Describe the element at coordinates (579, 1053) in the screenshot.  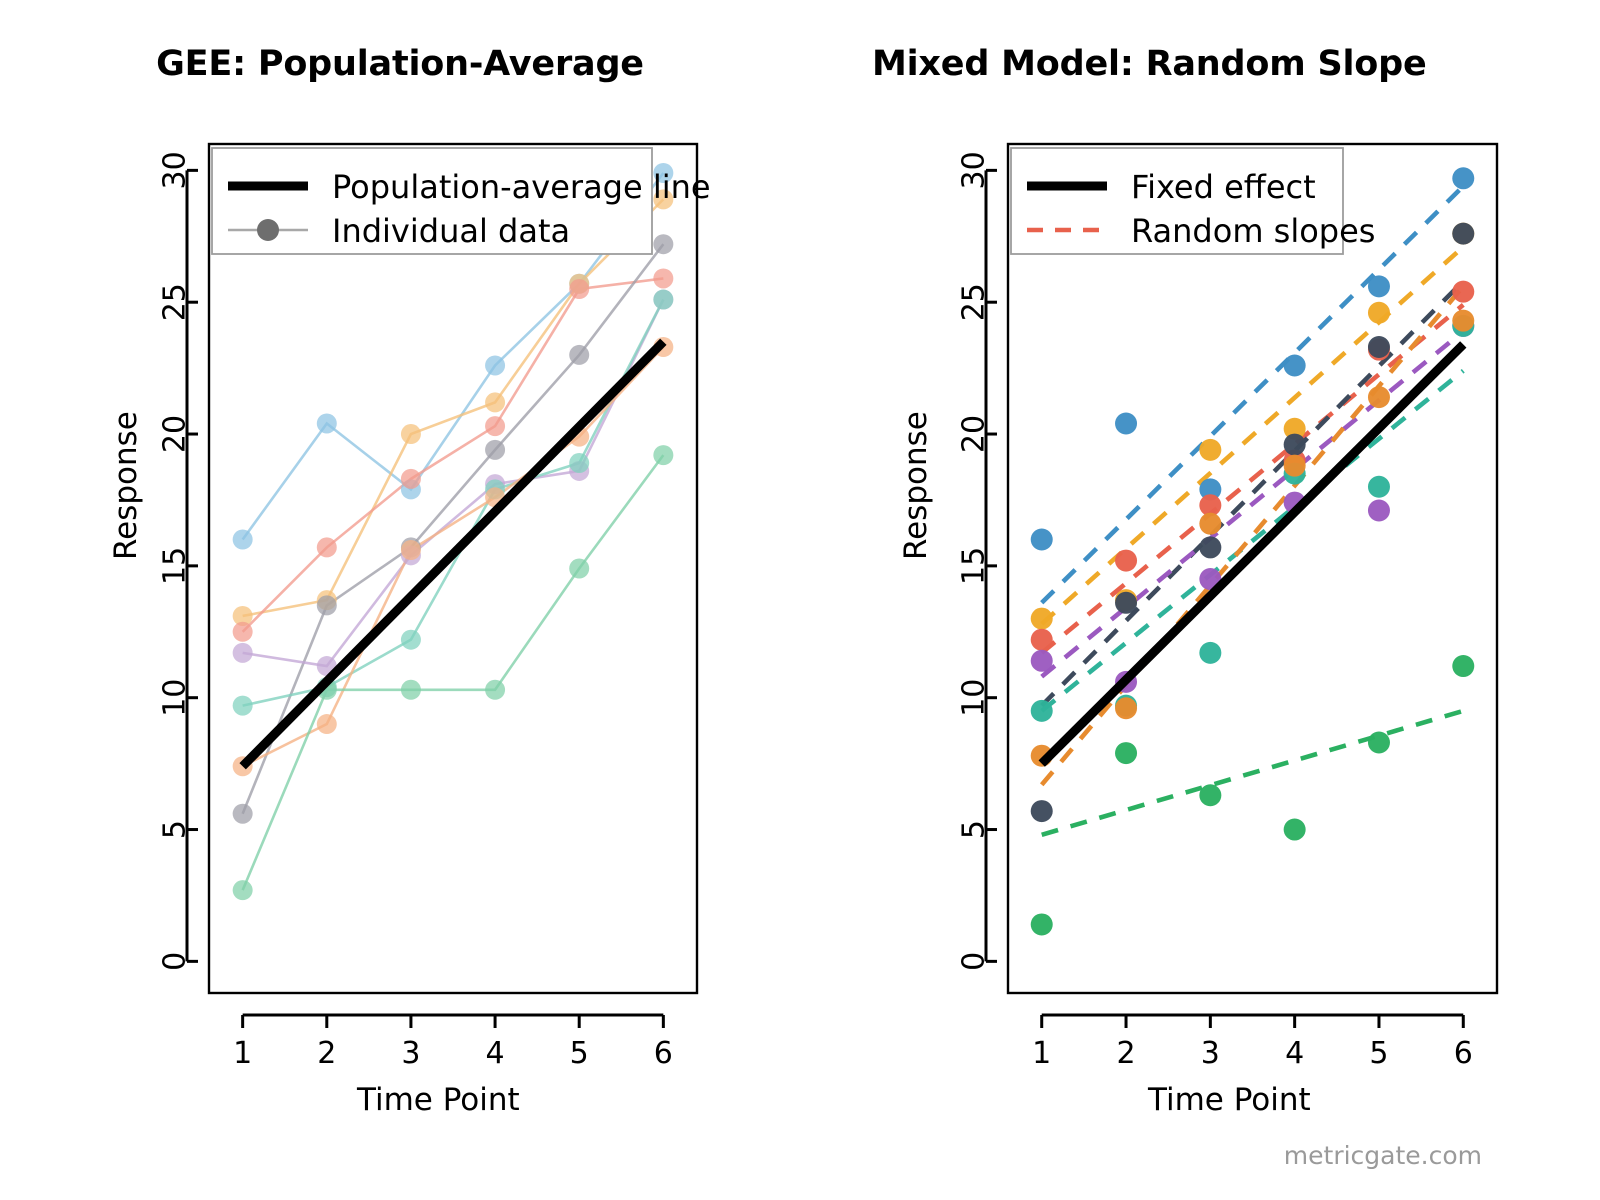
I see `x-axis-tick-label: 5` at that location.